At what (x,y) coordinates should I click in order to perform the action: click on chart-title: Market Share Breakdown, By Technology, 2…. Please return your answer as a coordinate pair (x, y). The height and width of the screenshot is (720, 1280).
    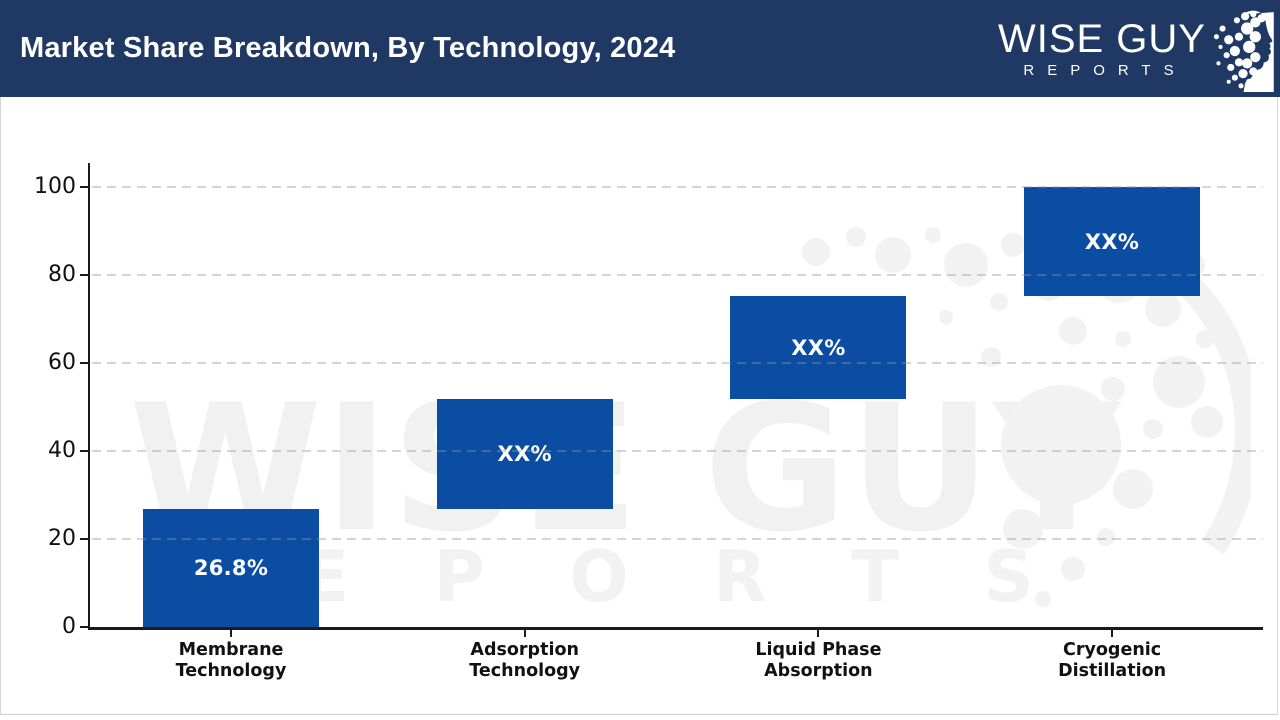
    Looking at the image, I should click on (348, 48).